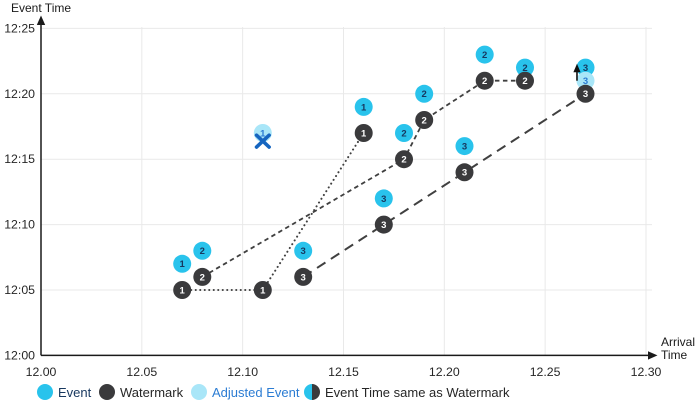 The image size is (696, 403). What do you see at coordinates (19, 94) in the screenshot?
I see `y-tick-label: 12:20` at bounding box center [19, 94].